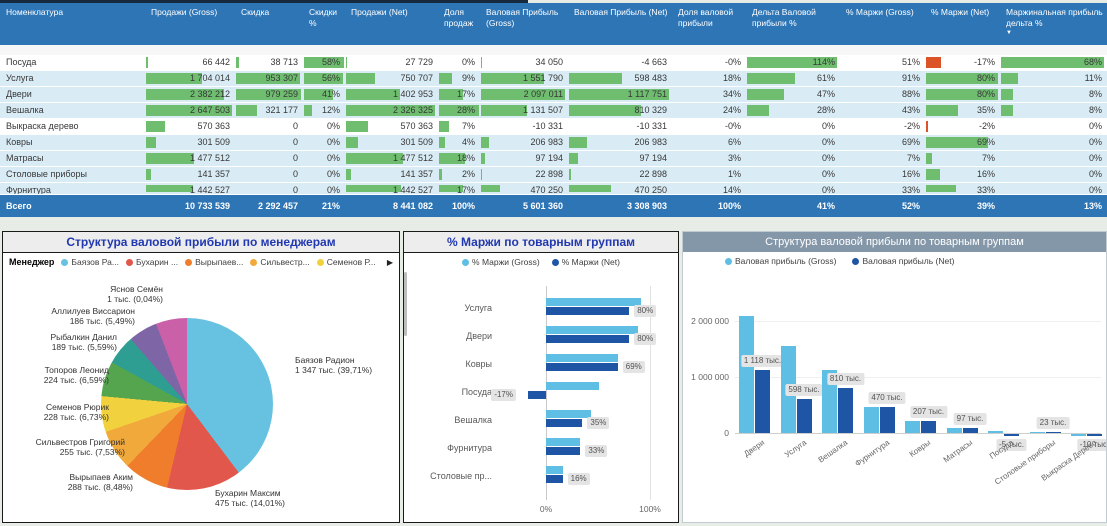 Image resolution: width=1107 pixels, height=526 pixels. What do you see at coordinates (524, 62) in the screenshot?
I see `table-cell: 34 050` at bounding box center [524, 62].